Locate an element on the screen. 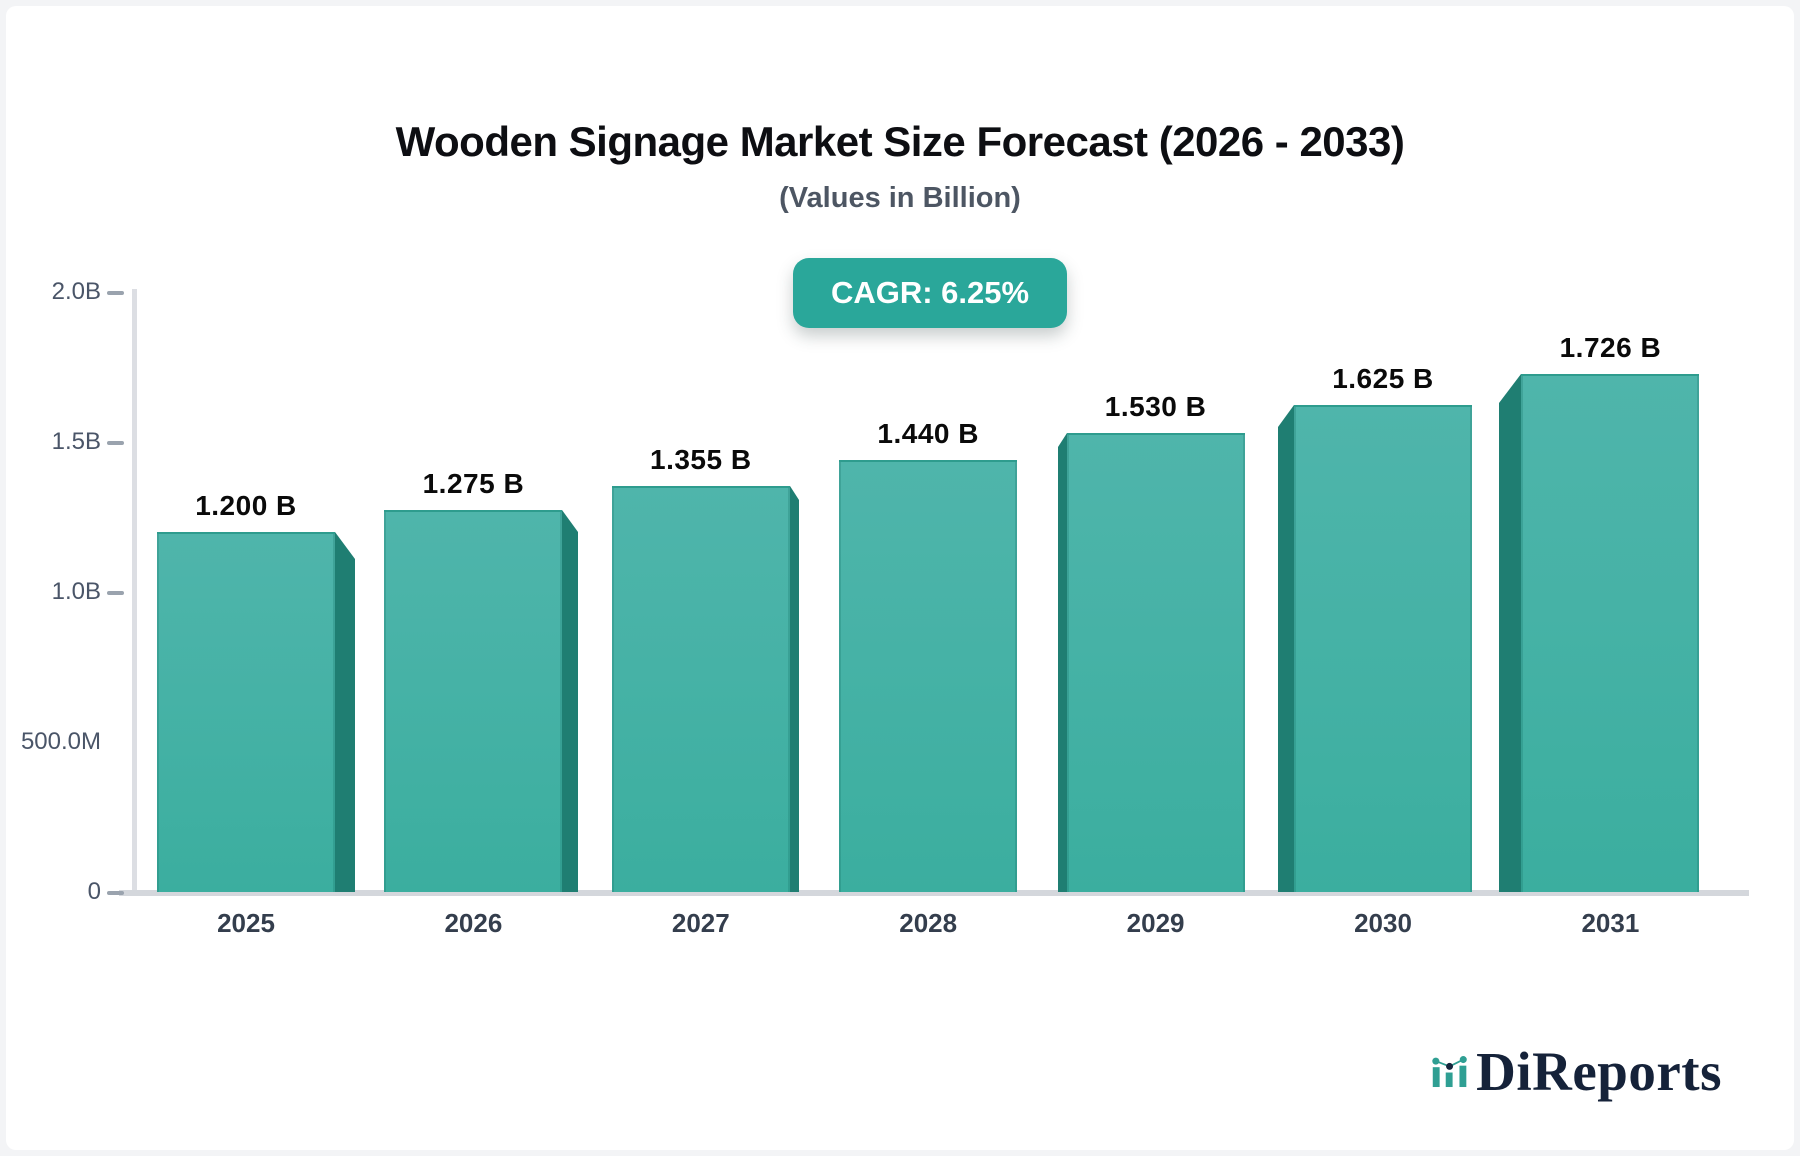 The width and height of the screenshot is (1800, 1156). chart-subtitle: (Values in Billion) is located at coordinates (900, 198).